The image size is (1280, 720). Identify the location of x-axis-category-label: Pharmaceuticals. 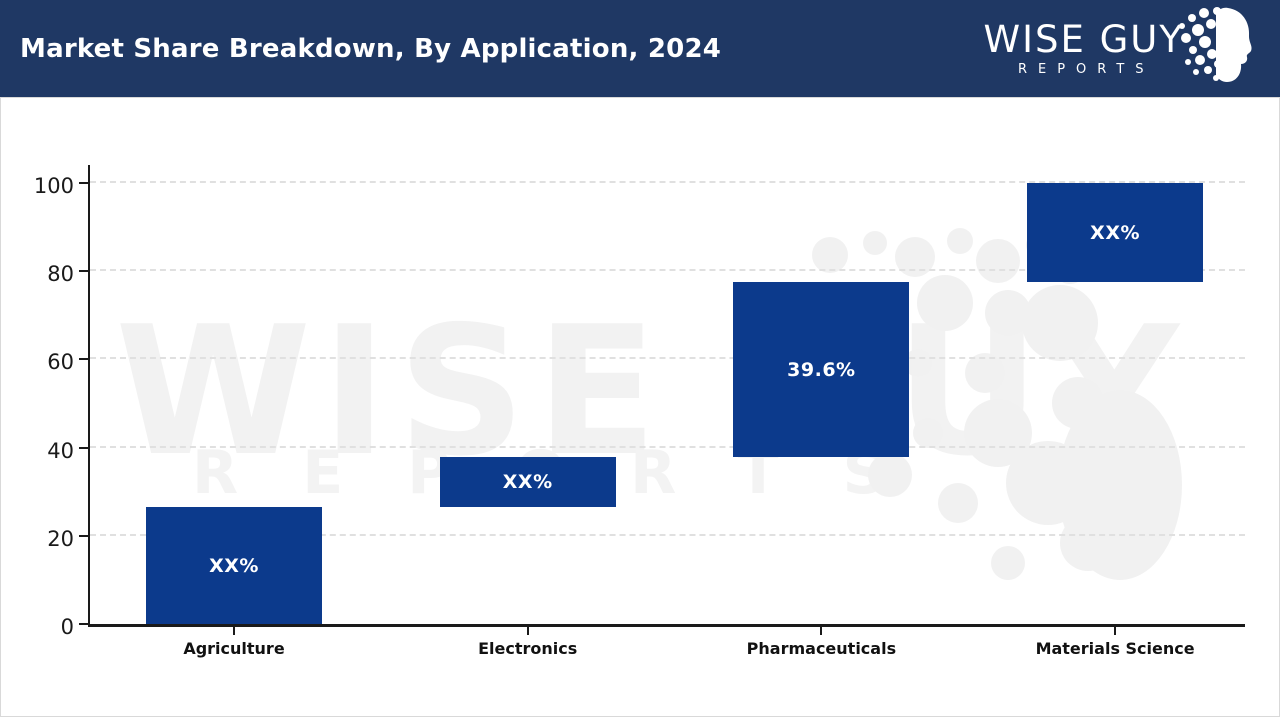
(821, 648).